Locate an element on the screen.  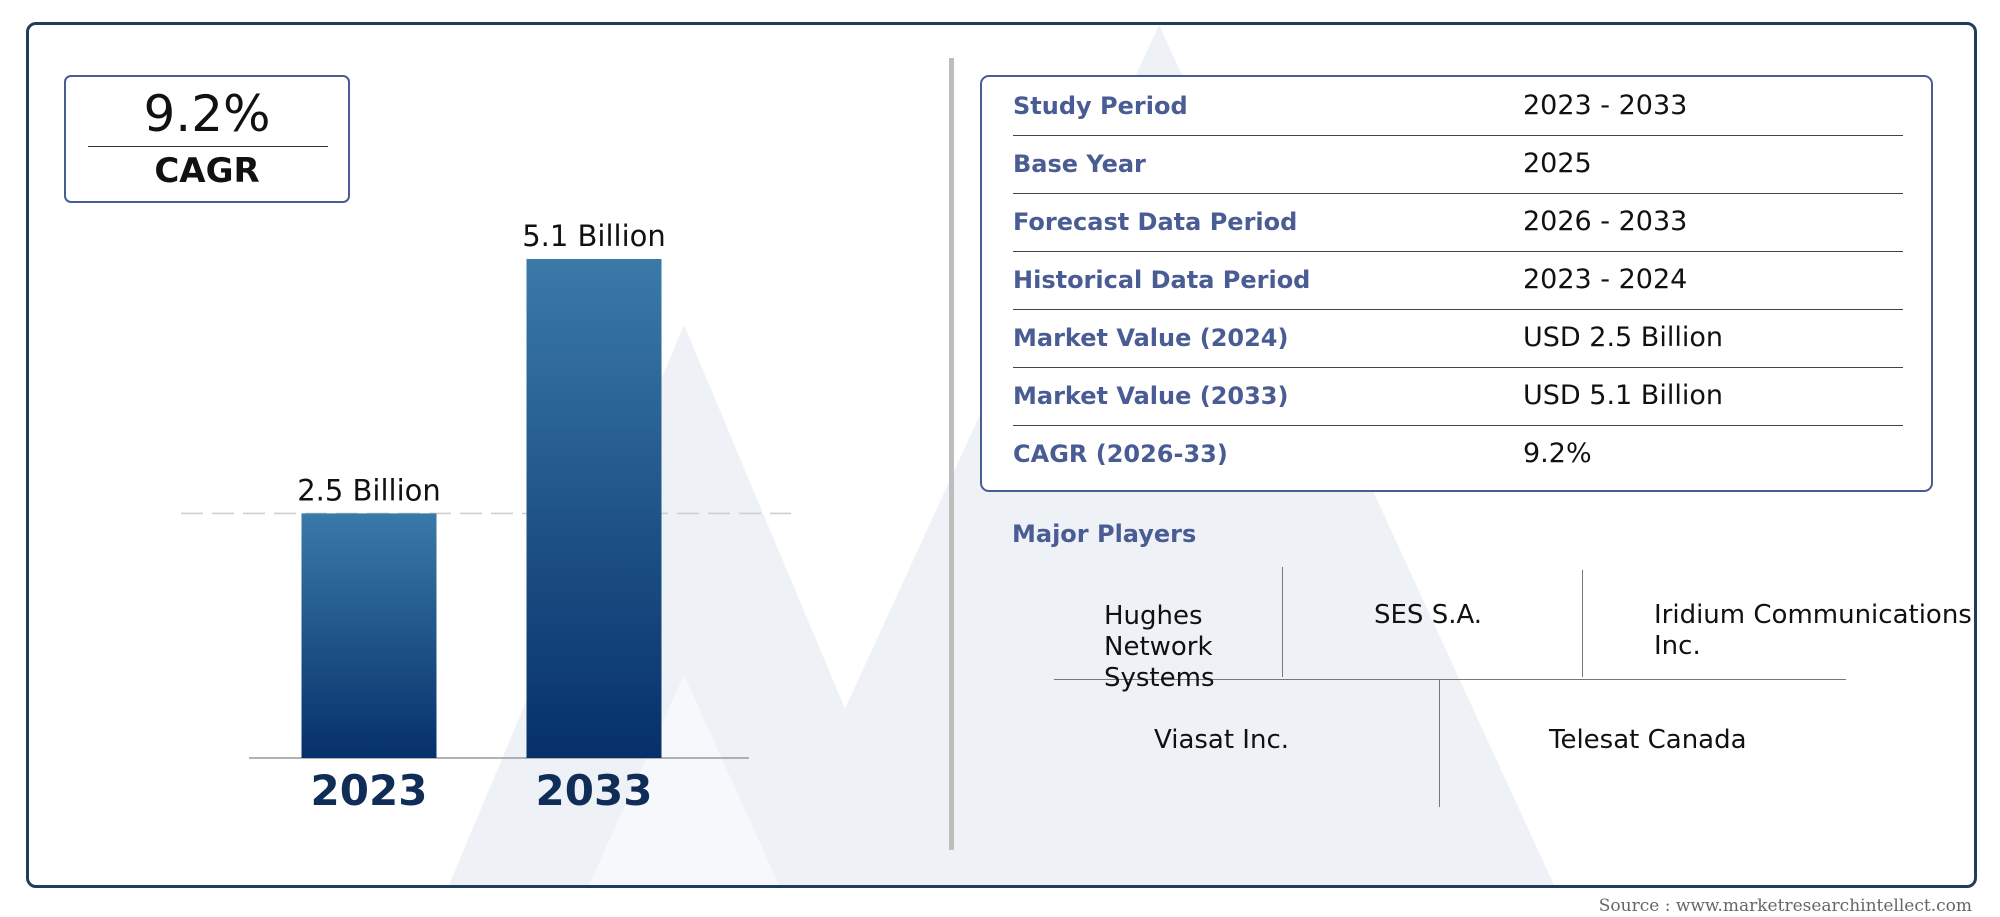
data-label-2023: 2.5 Billion is located at coordinates (369, 490).